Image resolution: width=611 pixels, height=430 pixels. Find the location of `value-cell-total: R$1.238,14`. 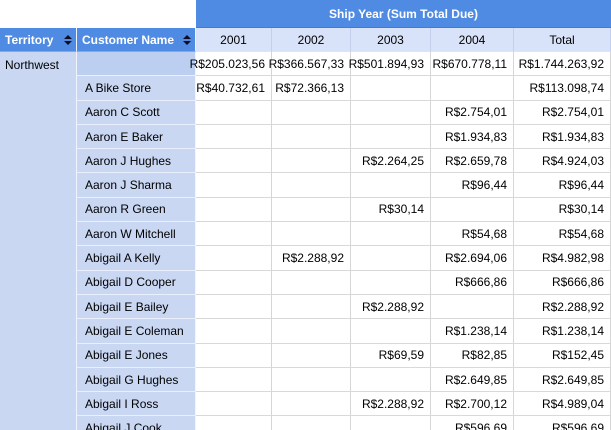

value-cell-total: R$1.238,14 is located at coordinates (562, 331).